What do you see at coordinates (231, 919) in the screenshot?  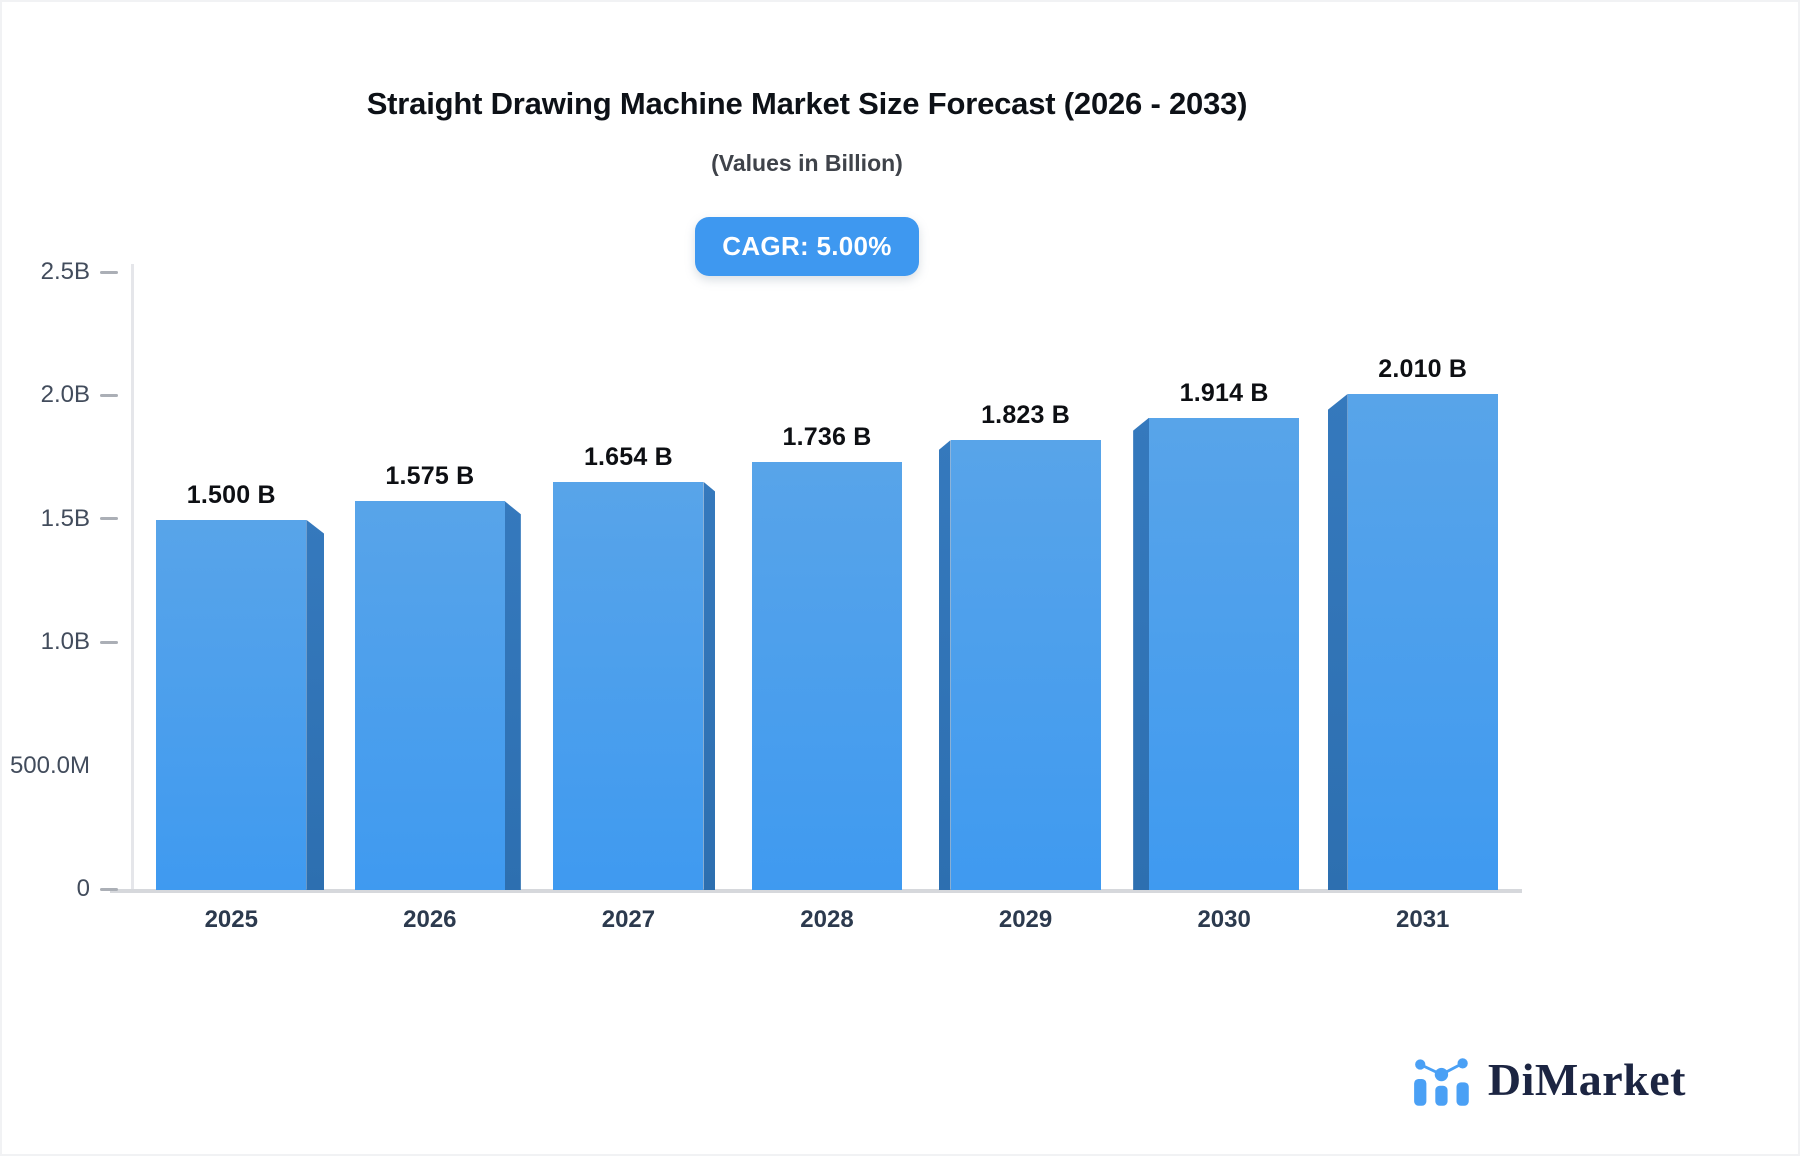 I see `x-axis-category-label: 2025` at bounding box center [231, 919].